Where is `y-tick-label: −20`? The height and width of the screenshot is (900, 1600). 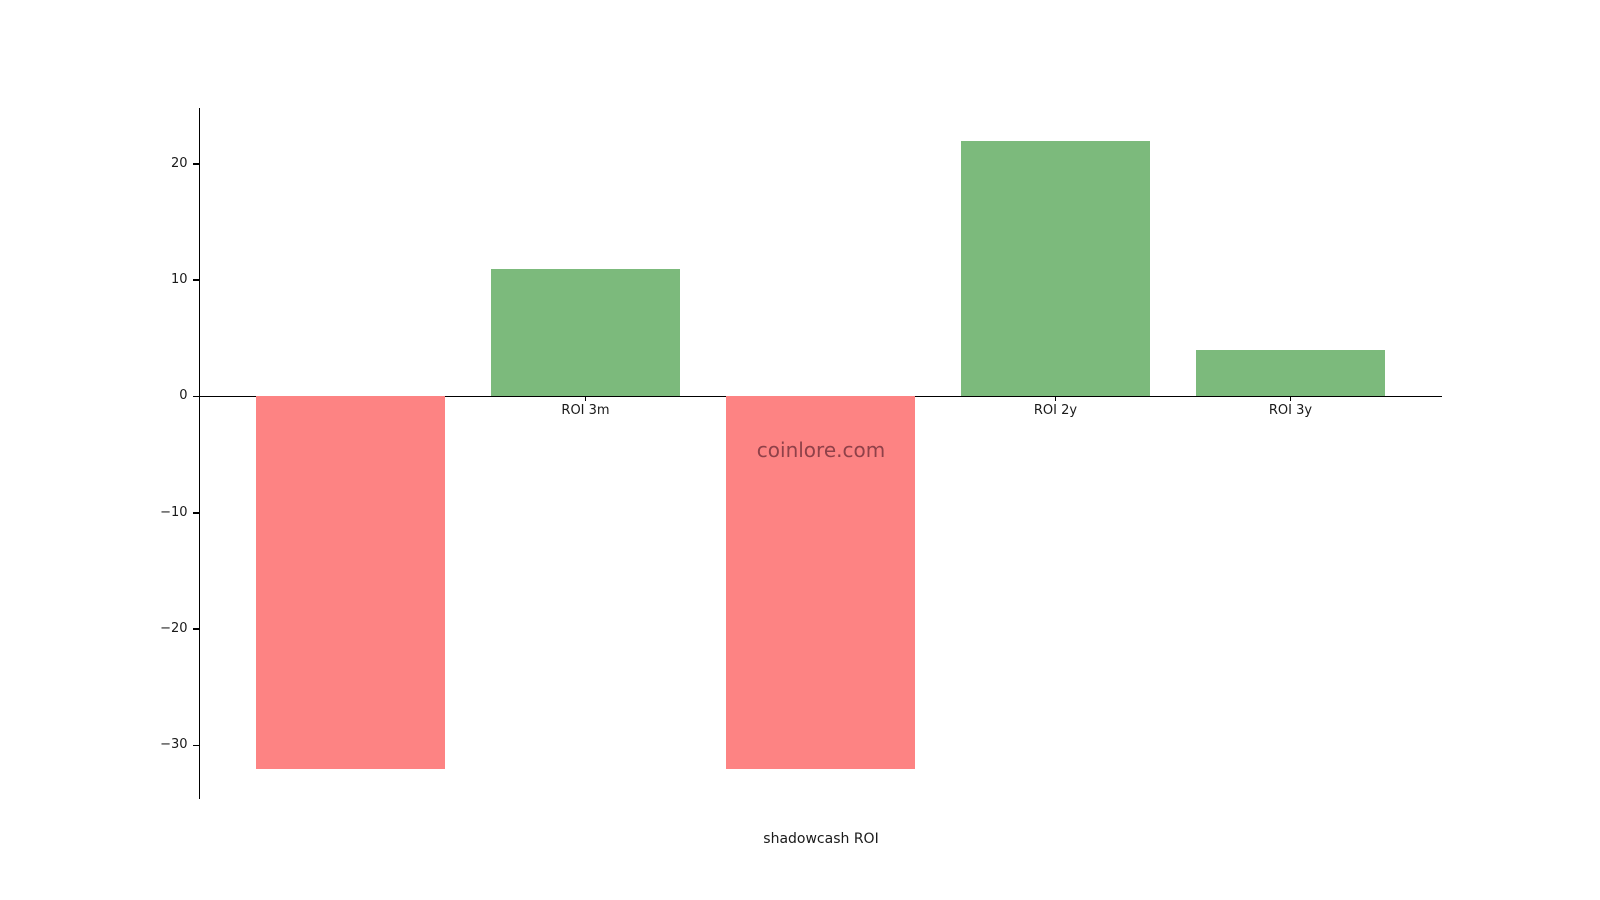
y-tick-label: −20 is located at coordinates (174, 629).